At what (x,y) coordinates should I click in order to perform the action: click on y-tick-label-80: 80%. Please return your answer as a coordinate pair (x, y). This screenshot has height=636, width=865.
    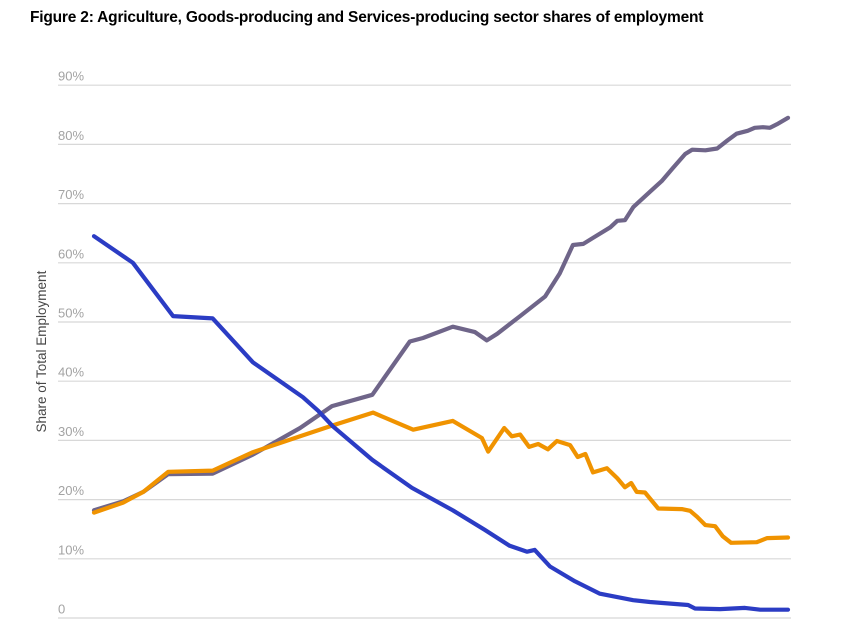
    Looking at the image, I should click on (71, 135).